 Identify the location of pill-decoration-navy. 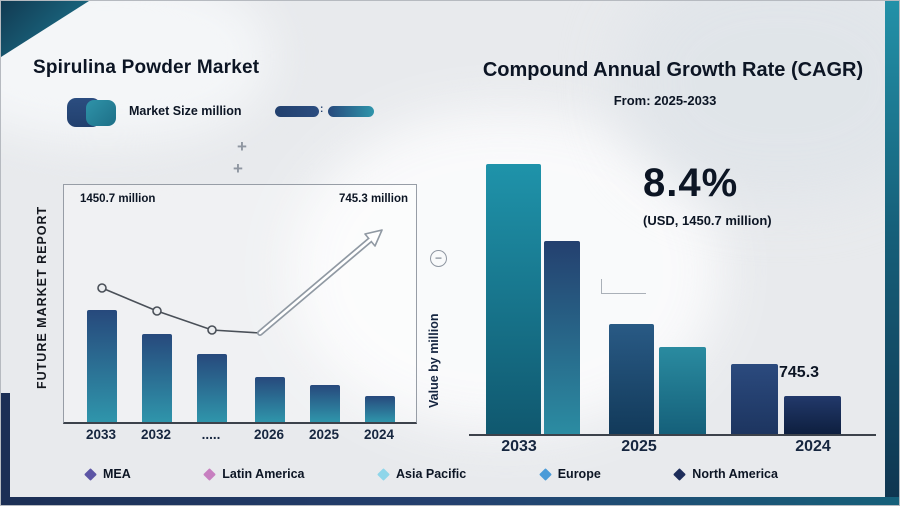
(297, 111).